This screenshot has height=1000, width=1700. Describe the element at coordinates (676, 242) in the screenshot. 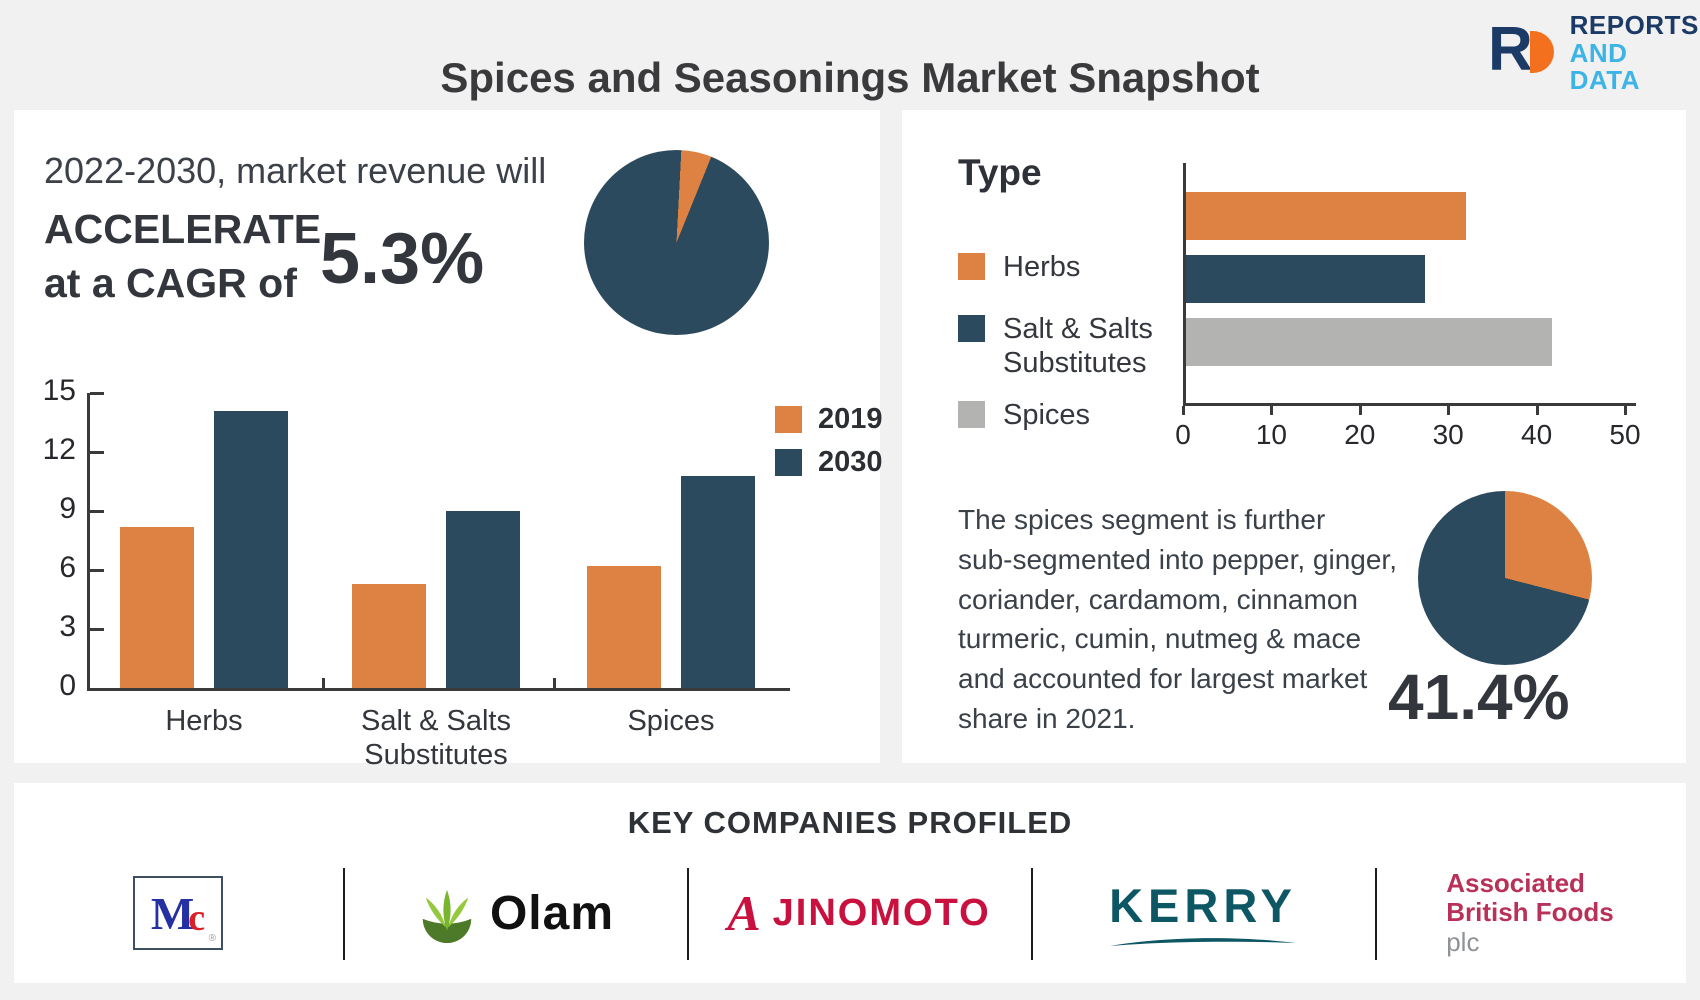

I see `cagr-pie-chart` at that location.